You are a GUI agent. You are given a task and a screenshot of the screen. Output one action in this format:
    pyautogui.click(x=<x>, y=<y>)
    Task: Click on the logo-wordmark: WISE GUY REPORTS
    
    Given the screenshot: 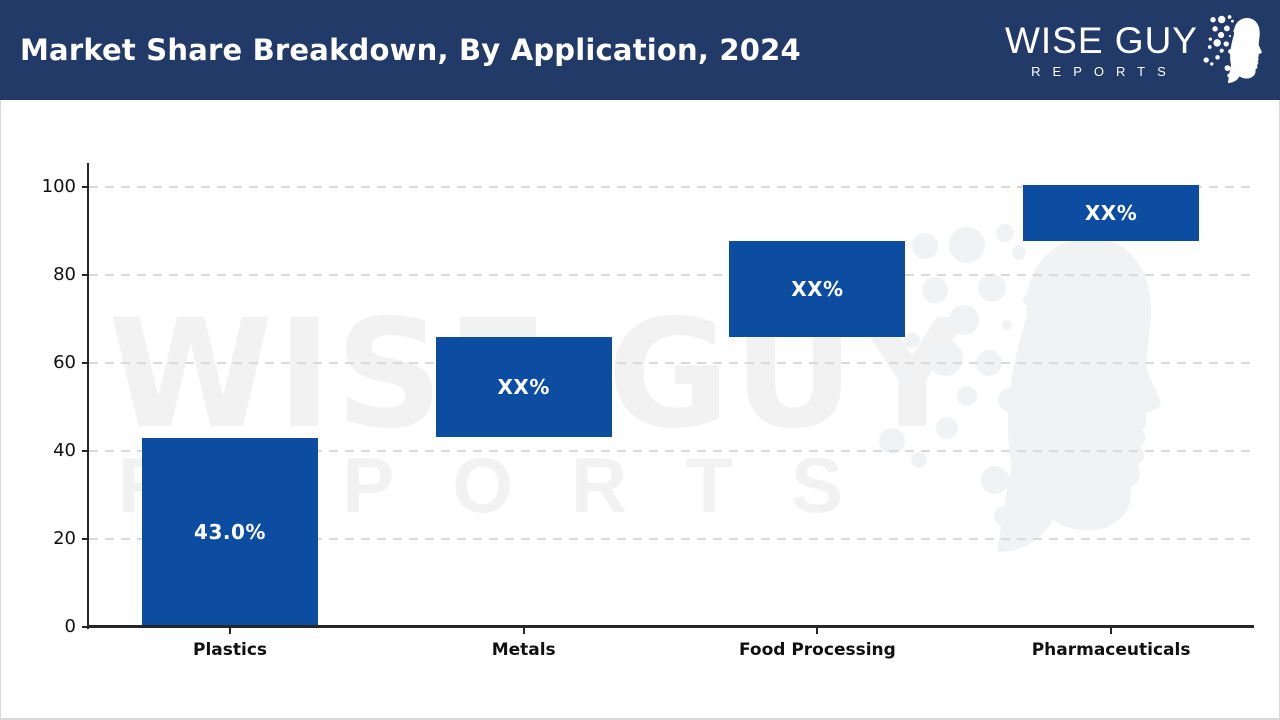 What is the action you would take?
    pyautogui.click(x=1101, y=49)
    